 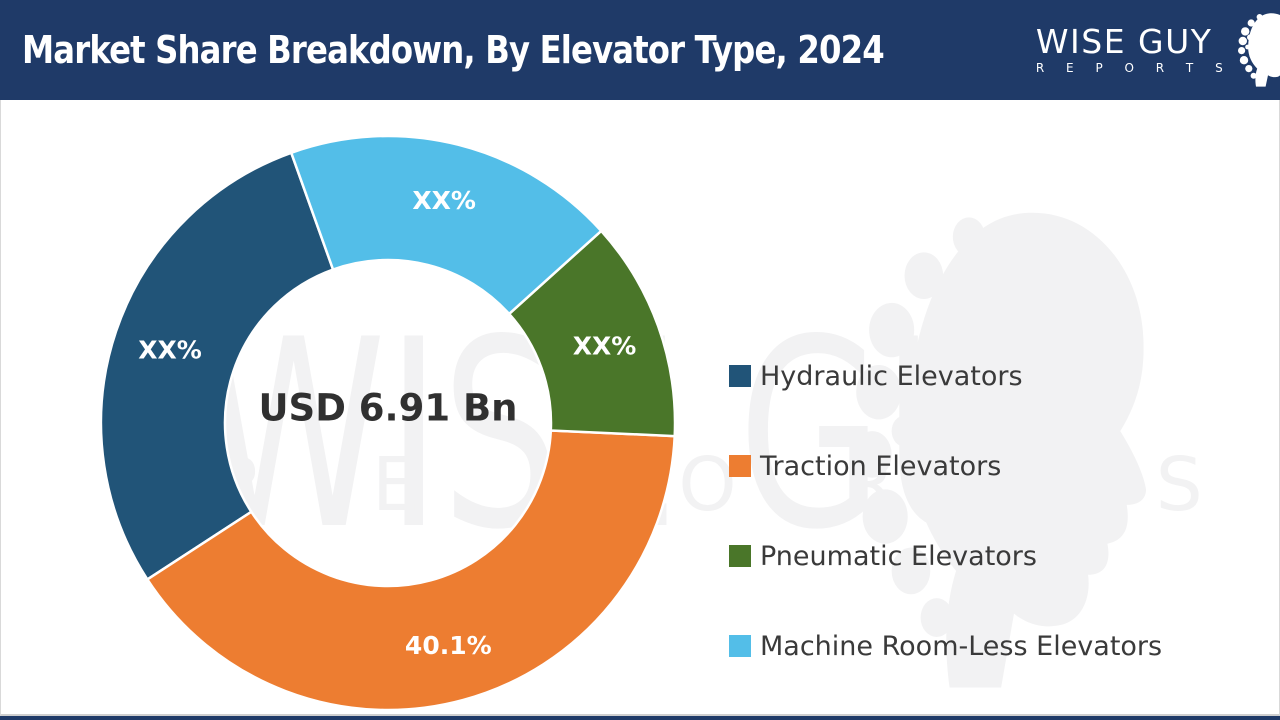 I want to click on legend-label: Pneumatic Elevators, so click(x=898, y=556).